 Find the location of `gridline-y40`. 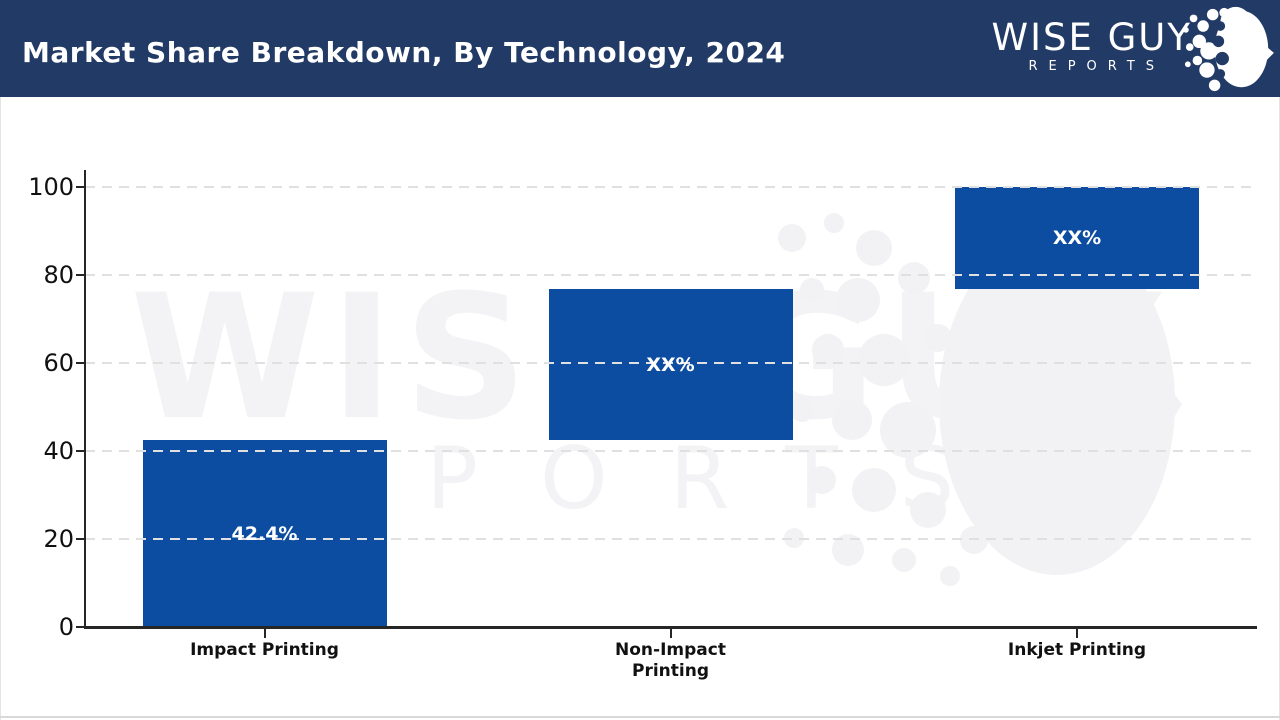

gridline-y40 is located at coordinates (670, 451).